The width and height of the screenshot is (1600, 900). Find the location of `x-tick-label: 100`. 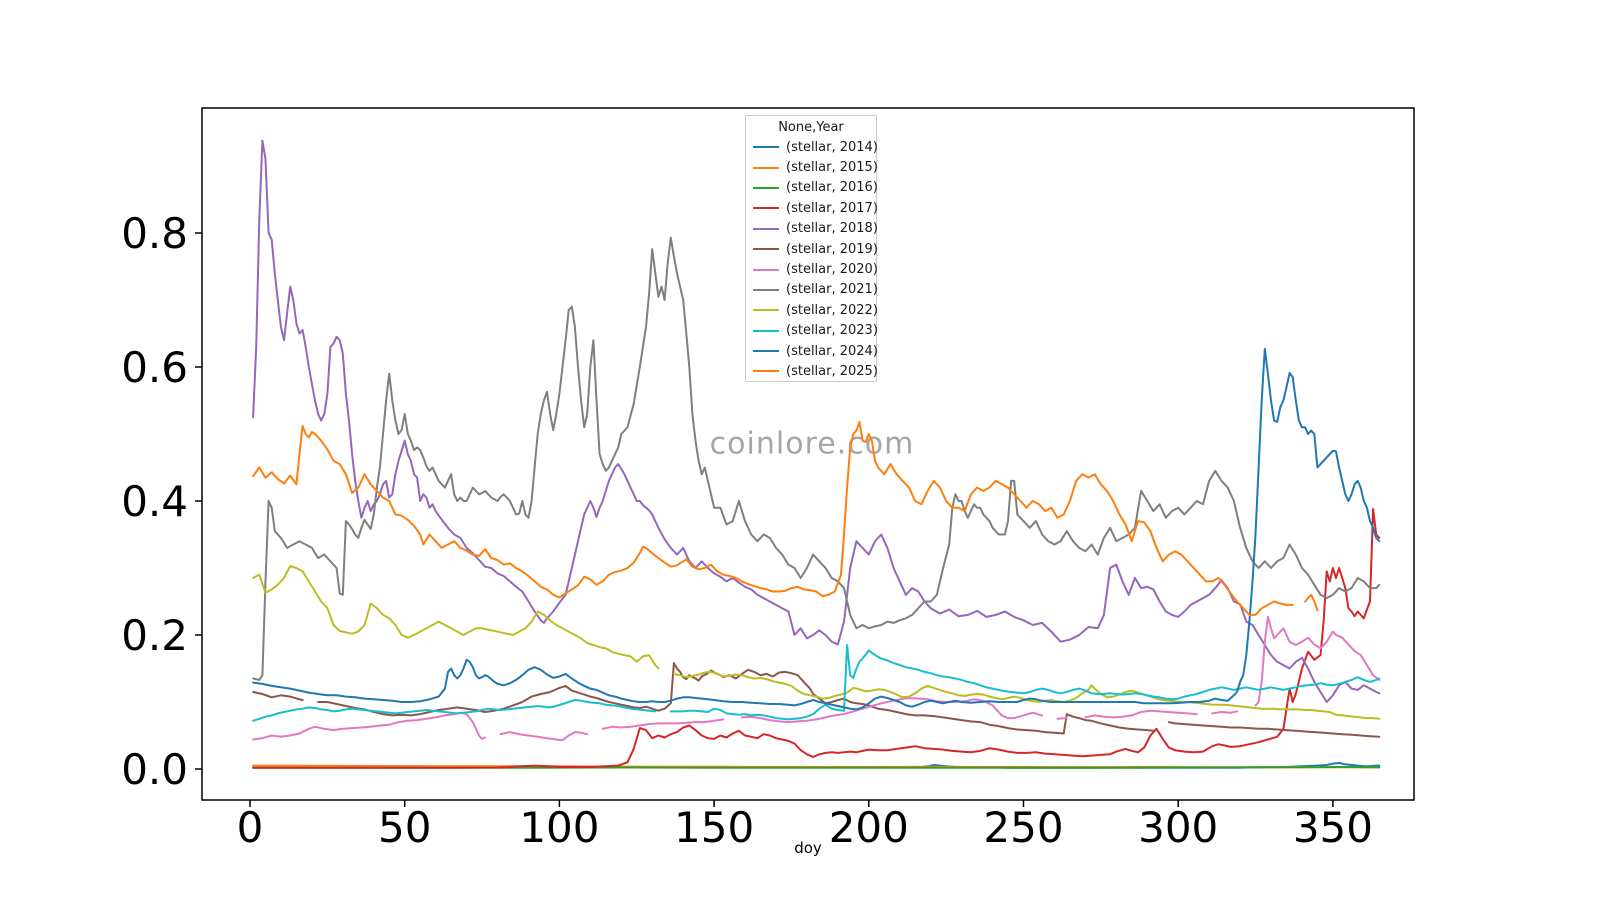

x-tick-label: 100 is located at coordinates (559, 827).